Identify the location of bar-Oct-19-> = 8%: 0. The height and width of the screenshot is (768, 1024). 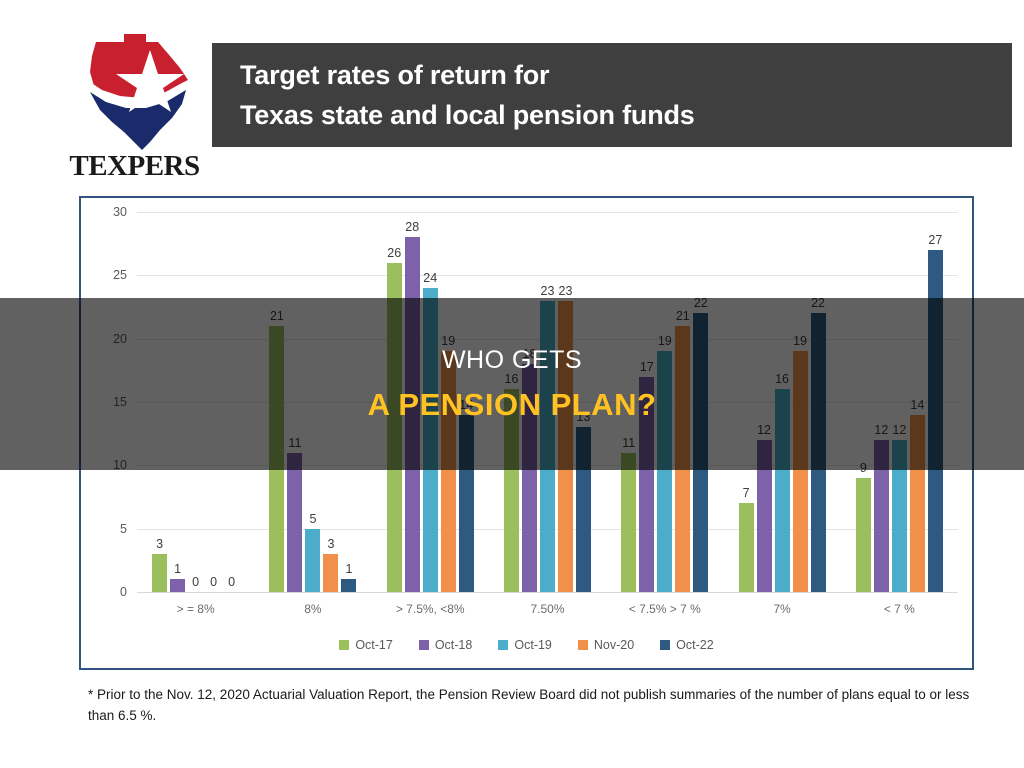
(195, 402).